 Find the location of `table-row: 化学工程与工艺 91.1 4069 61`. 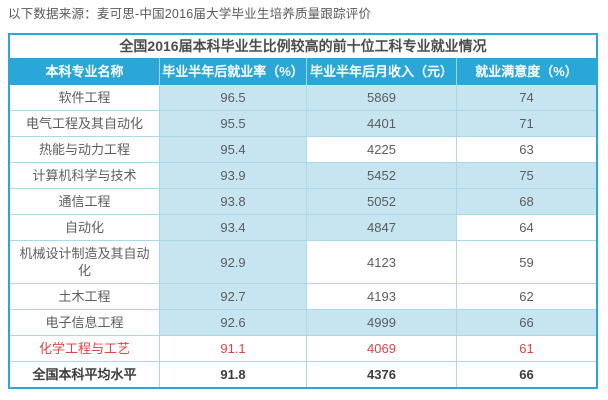

table-row: 化学工程与工艺 91.1 4069 61 is located at coordinates (303, 348).